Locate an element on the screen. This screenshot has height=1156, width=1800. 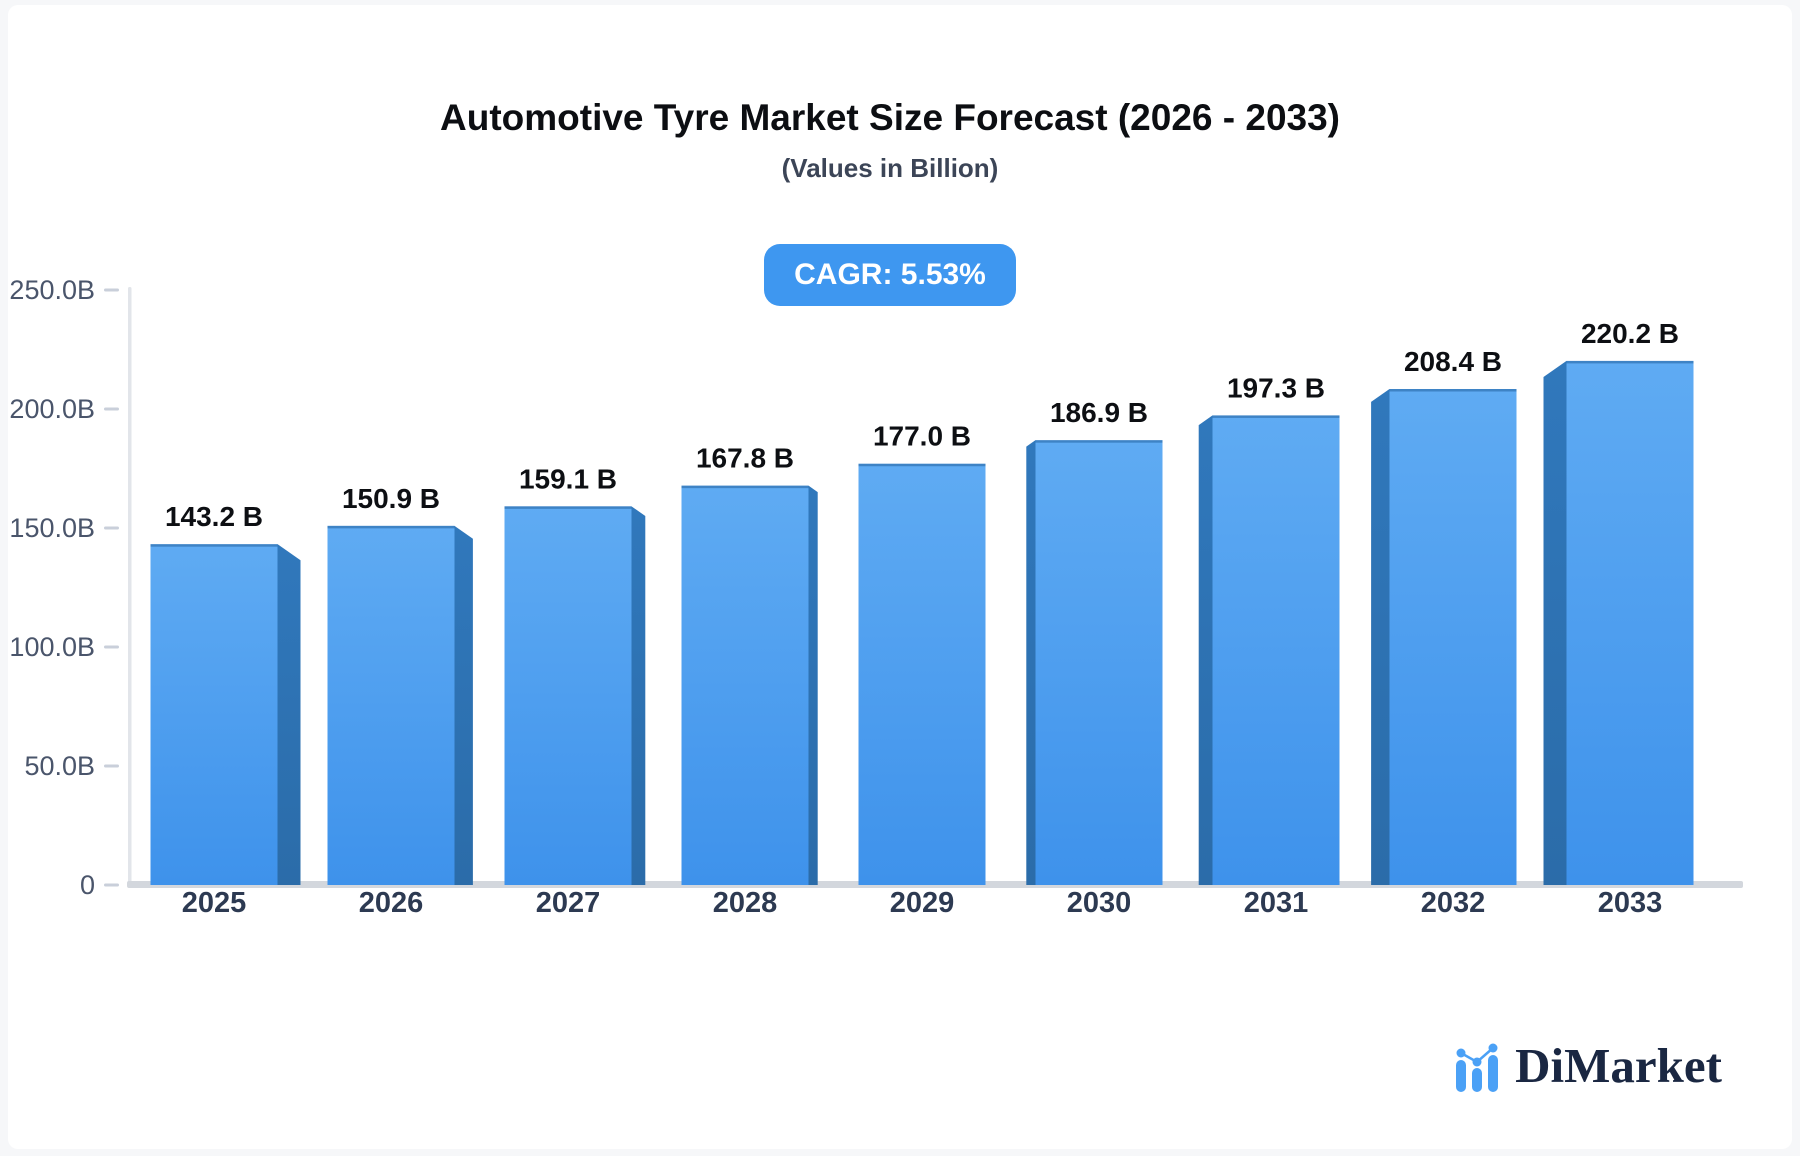
bar-group: 159.1 B 2027 is located at coordinates (575, 691).